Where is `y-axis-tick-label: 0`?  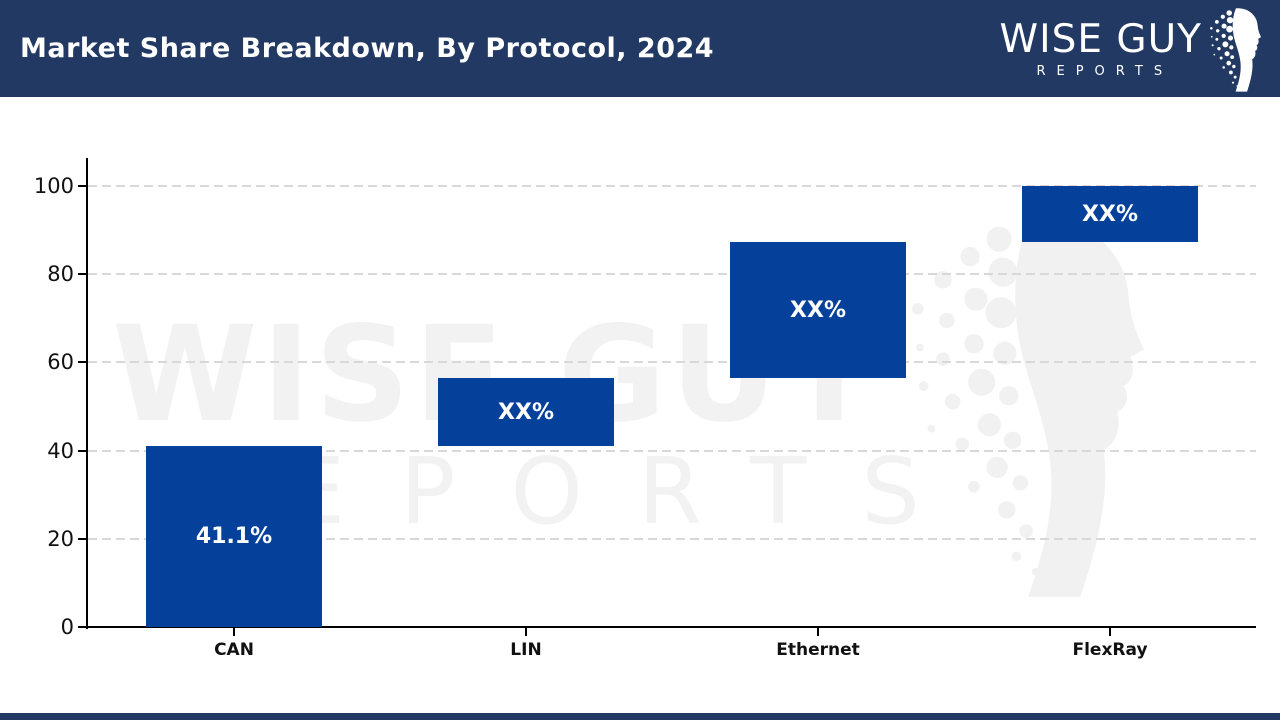
y-axis-tick-label: 0 is located at coordinates (67, 627).